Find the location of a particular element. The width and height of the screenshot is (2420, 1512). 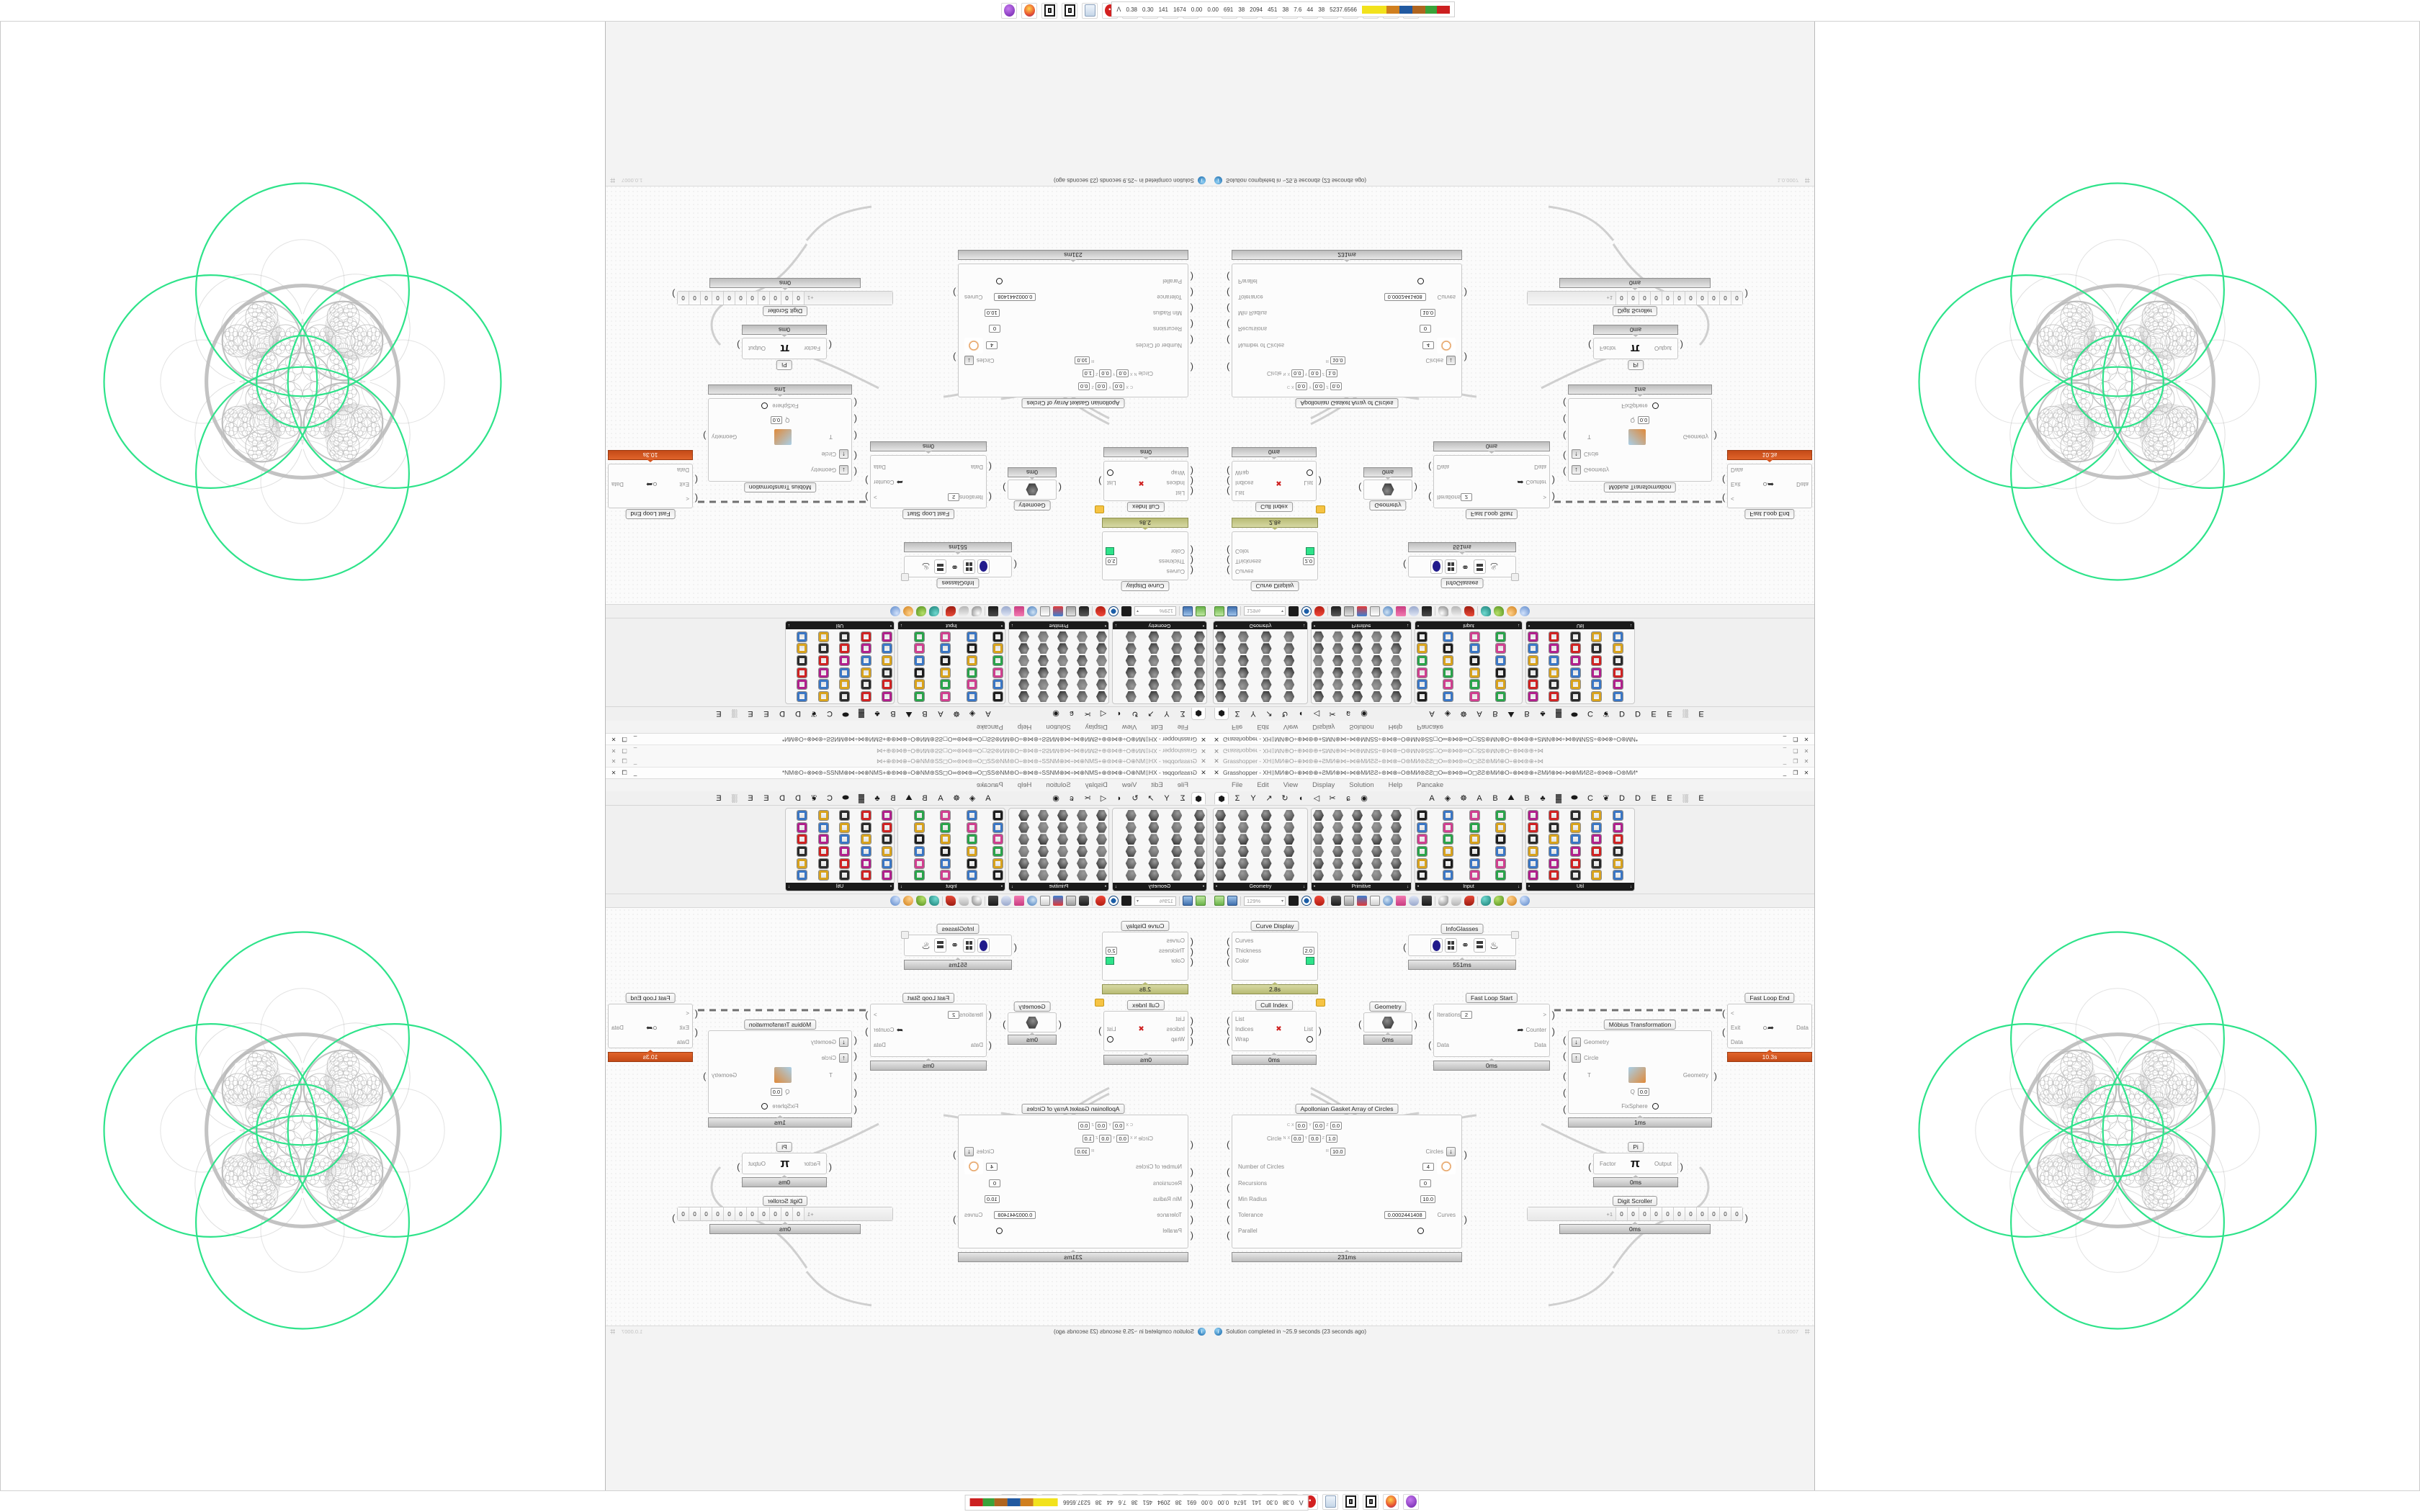

shade-grey-icon is located at coordinates (1456, 611).